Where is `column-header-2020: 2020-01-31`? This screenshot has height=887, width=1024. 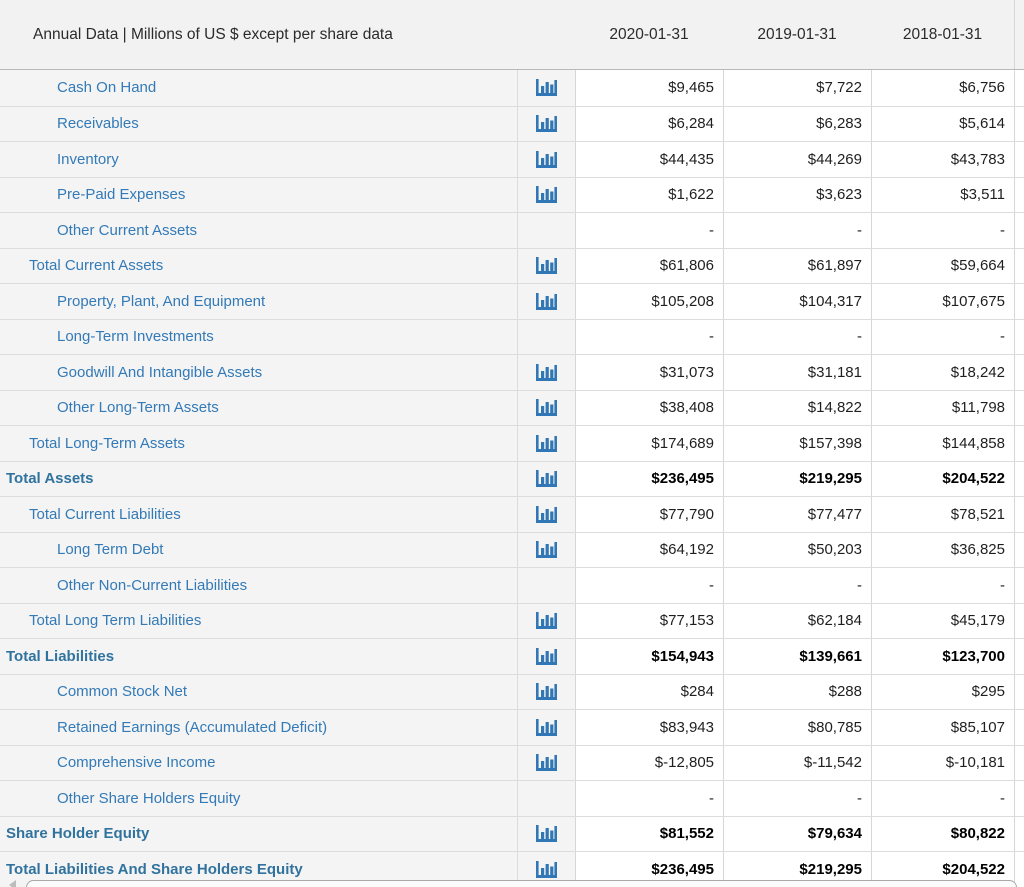 column-header-2020: 2020-01-31 is located at coordinates (649, 34).